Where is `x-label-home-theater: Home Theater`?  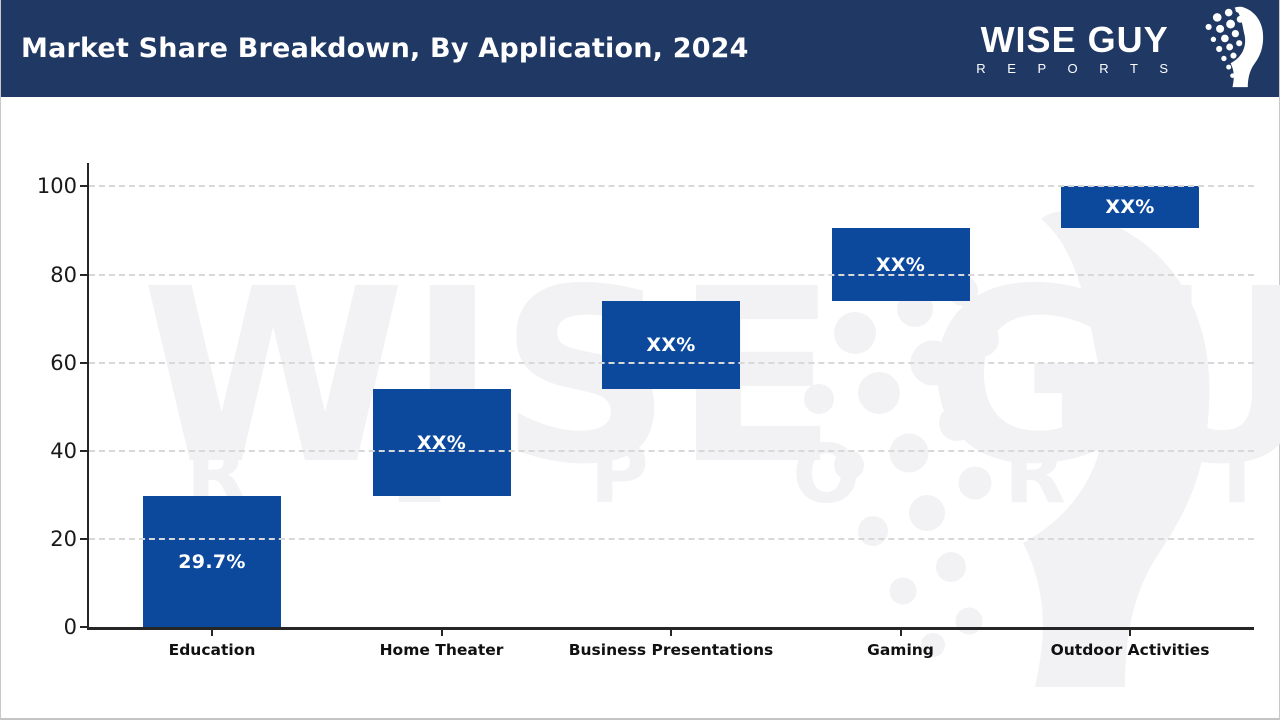 x-label-home-theater: Home Theater is located at coordinates (441, 650).